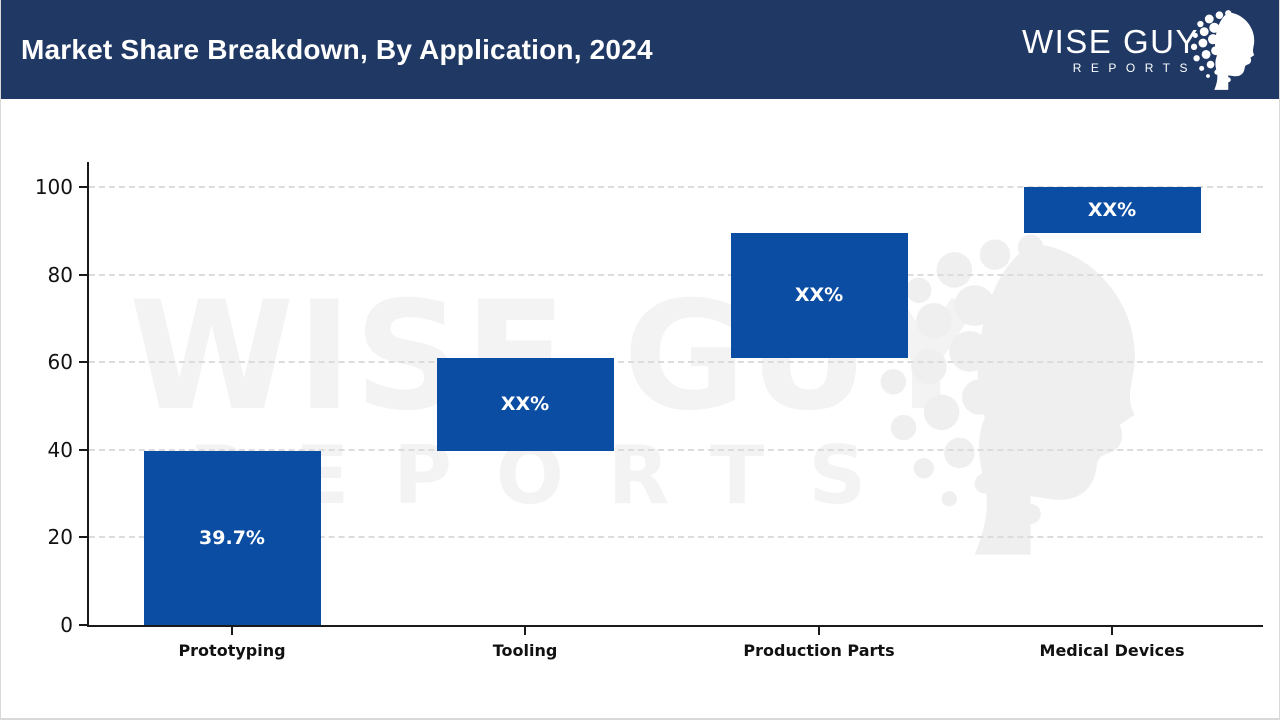 The image size is (1280, 720). Describe the element at coordinates (675, 626) in the screenshot. I see `x-axis-spine` at that location.